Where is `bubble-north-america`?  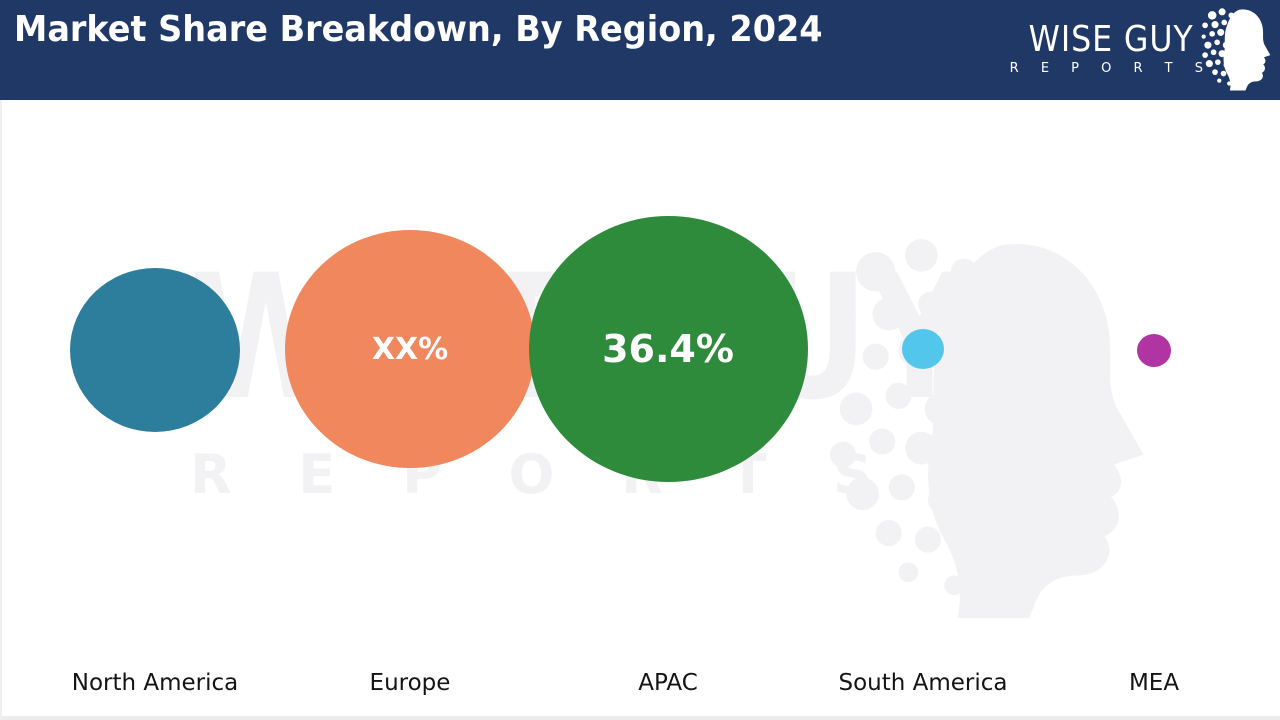
bubble-north-america is located at coordinates (155, 350).